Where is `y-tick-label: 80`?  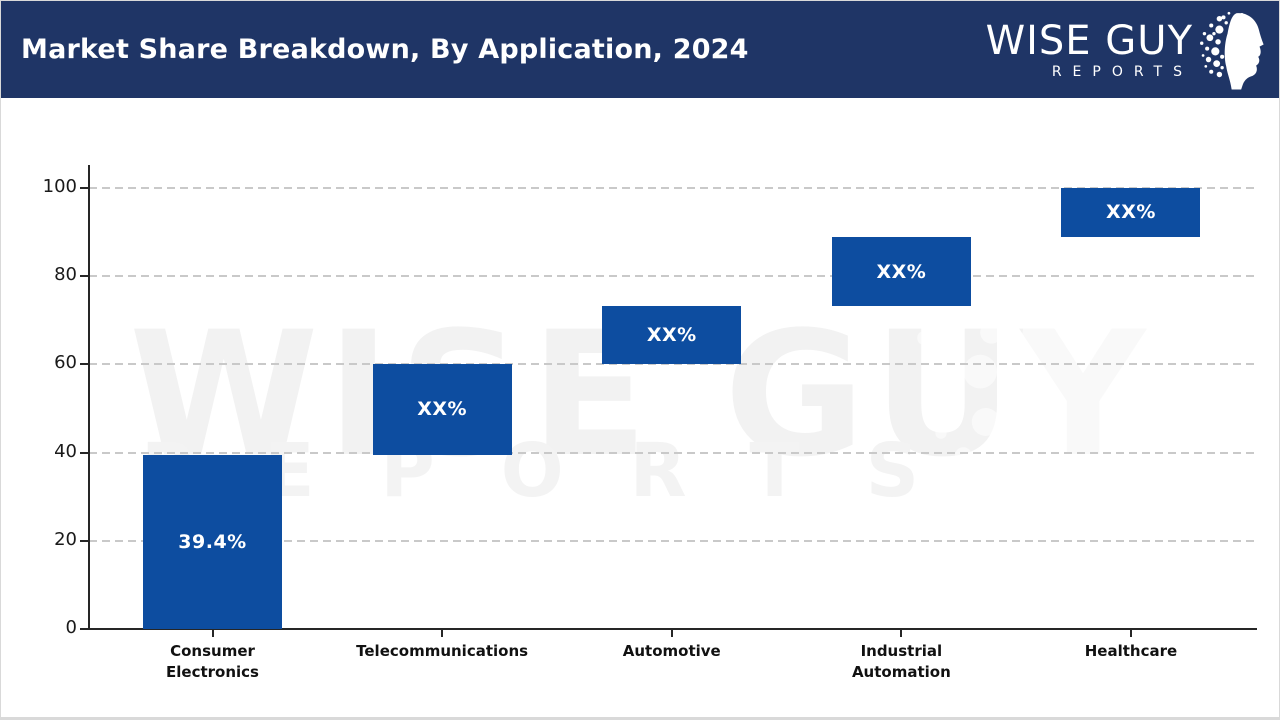
y-tick-label: 80 is located at coordinates (65, 275).